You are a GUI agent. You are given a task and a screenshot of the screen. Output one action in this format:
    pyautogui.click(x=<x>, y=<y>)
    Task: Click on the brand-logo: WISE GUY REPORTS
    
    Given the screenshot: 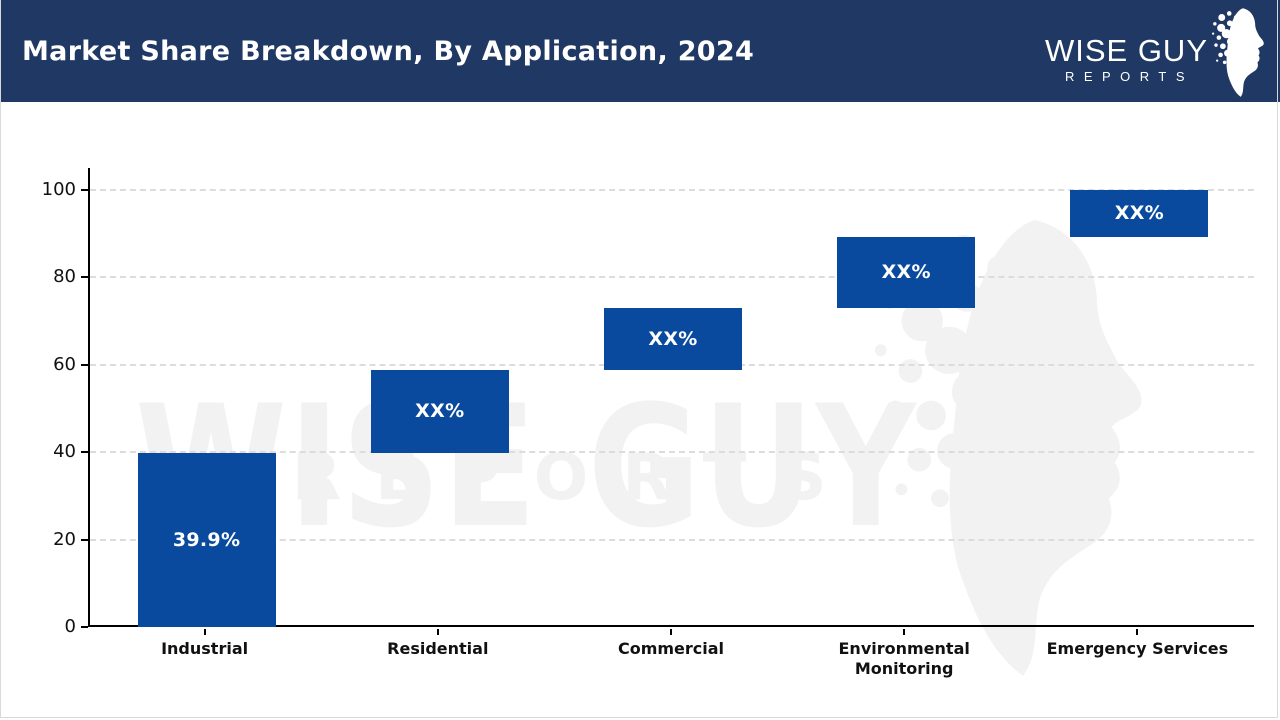 What is the action you would take?
    pyautogui.click(x=1156, y=52)
    